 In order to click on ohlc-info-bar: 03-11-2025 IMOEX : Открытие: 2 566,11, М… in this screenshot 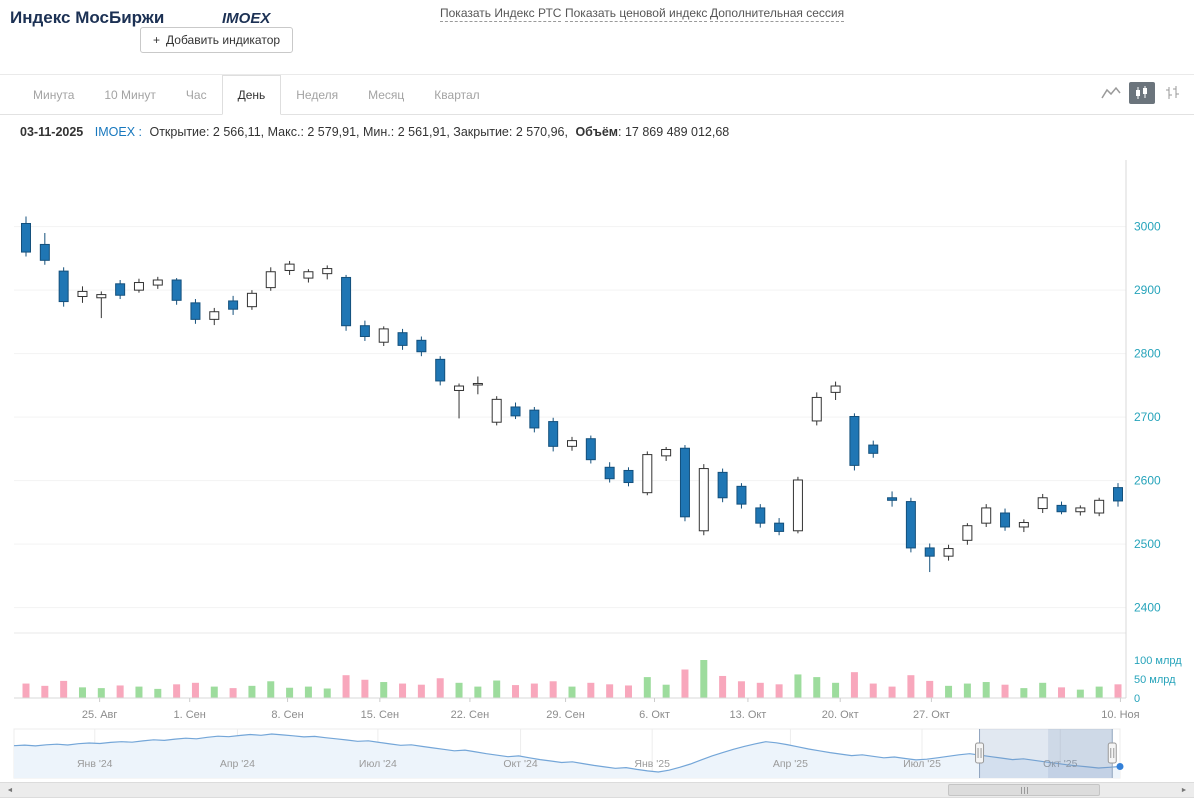, I will do `click(374, 132)`.